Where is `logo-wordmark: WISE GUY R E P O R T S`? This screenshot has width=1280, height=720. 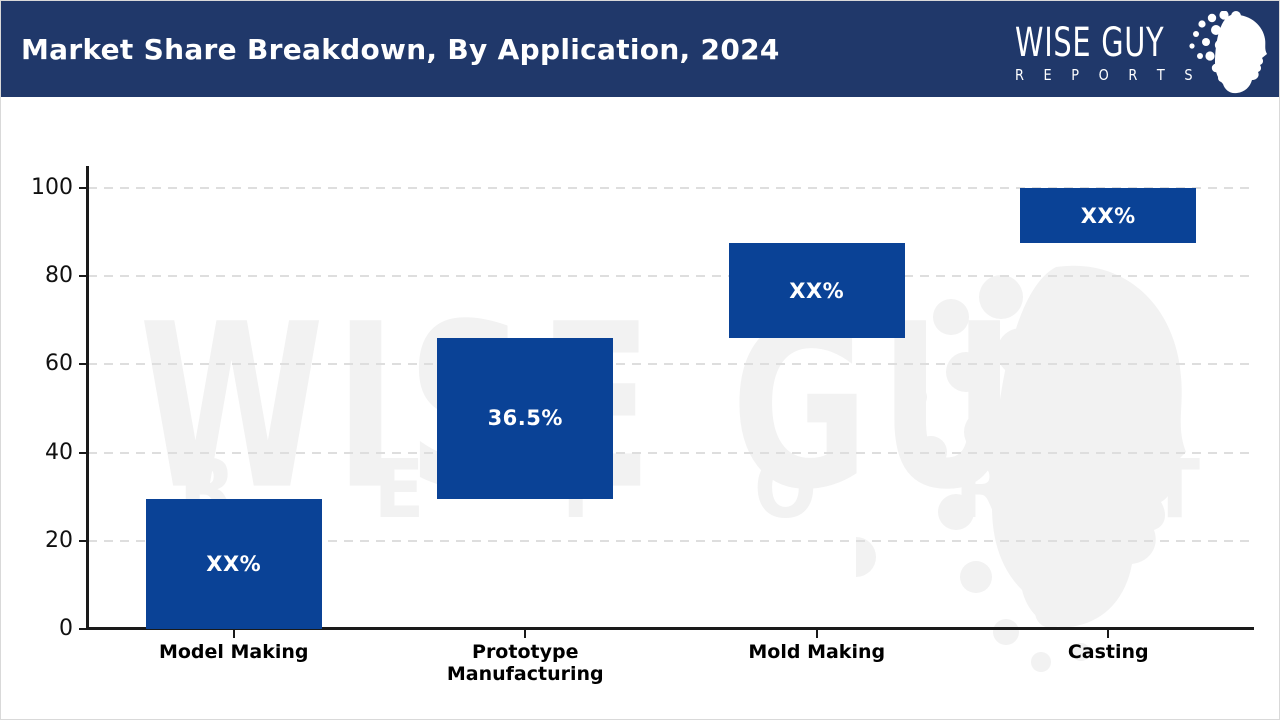
logo-wordmark: WISE GUY R E P O R T S is located at coordinates (1108, 52).